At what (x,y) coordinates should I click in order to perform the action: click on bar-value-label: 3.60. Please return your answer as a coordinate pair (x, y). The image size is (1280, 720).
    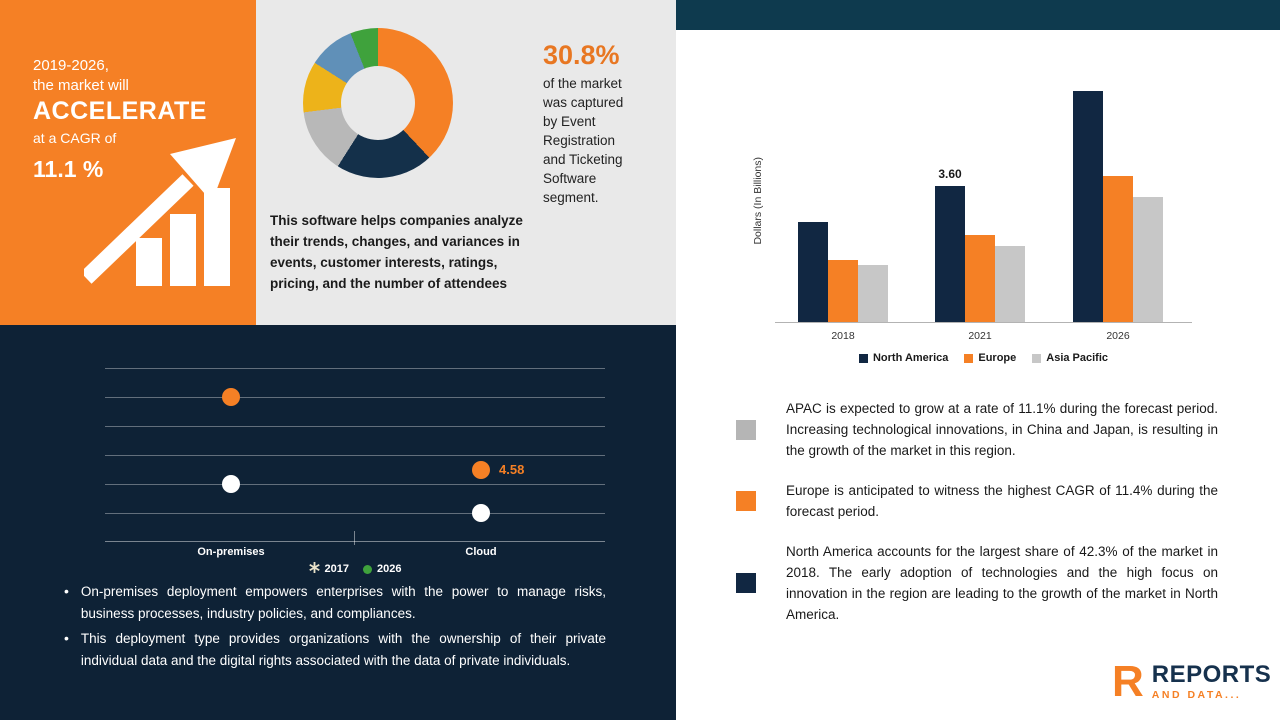
    Looking at the image, I should click on (950, 174).